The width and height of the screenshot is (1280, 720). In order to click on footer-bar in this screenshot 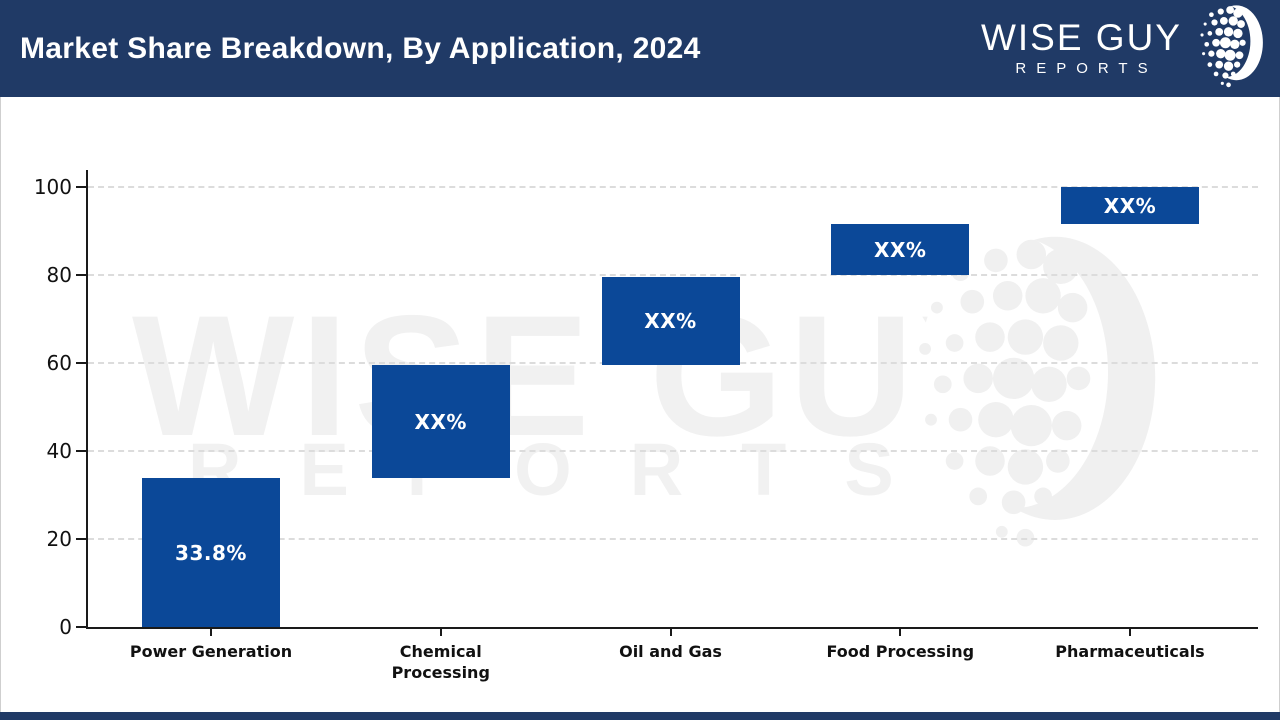, I will do `click(640, 716)`.